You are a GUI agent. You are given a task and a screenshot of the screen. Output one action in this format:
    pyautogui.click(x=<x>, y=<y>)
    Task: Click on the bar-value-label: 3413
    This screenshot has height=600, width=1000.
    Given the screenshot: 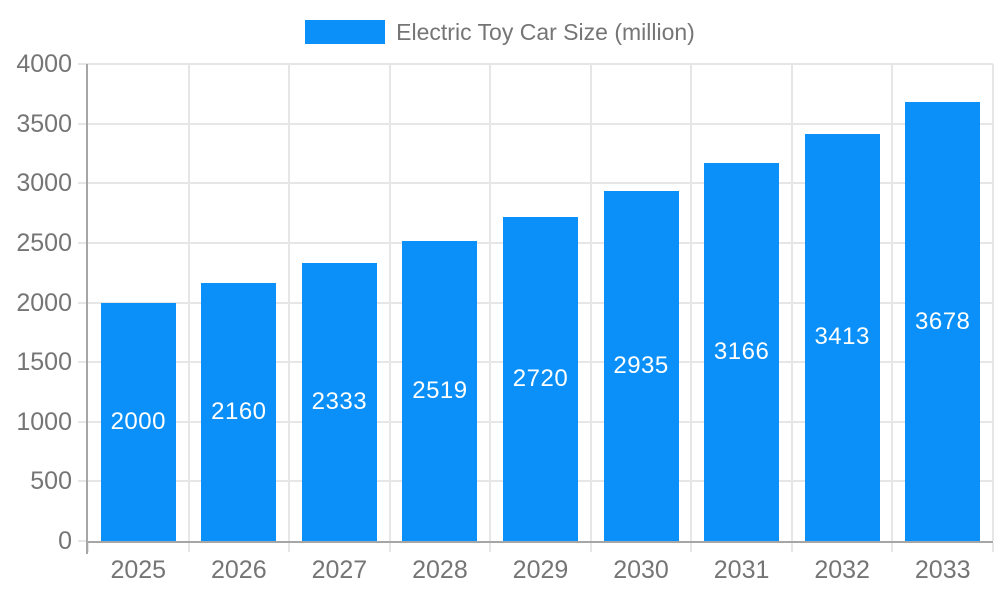 What is the action you would take?
    pyautogui.click(x=842, y=337)
    